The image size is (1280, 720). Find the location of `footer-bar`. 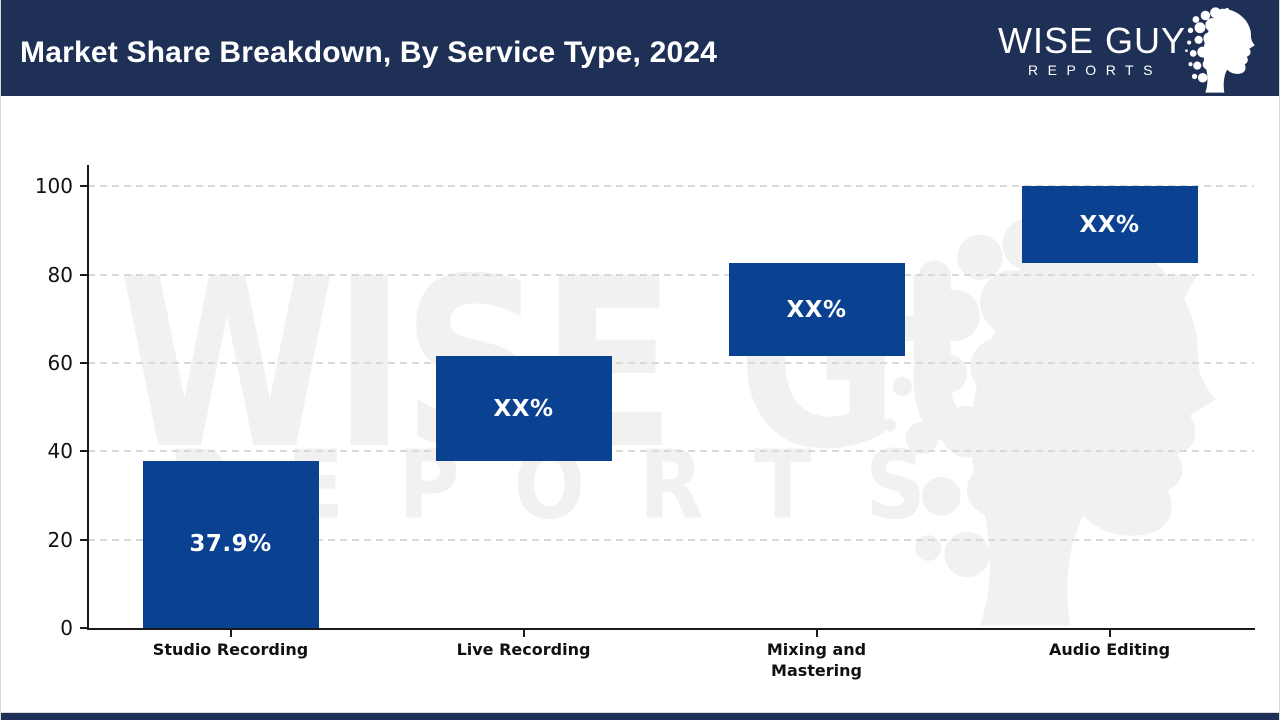

footer-bar is located at coordinates (640, 716).